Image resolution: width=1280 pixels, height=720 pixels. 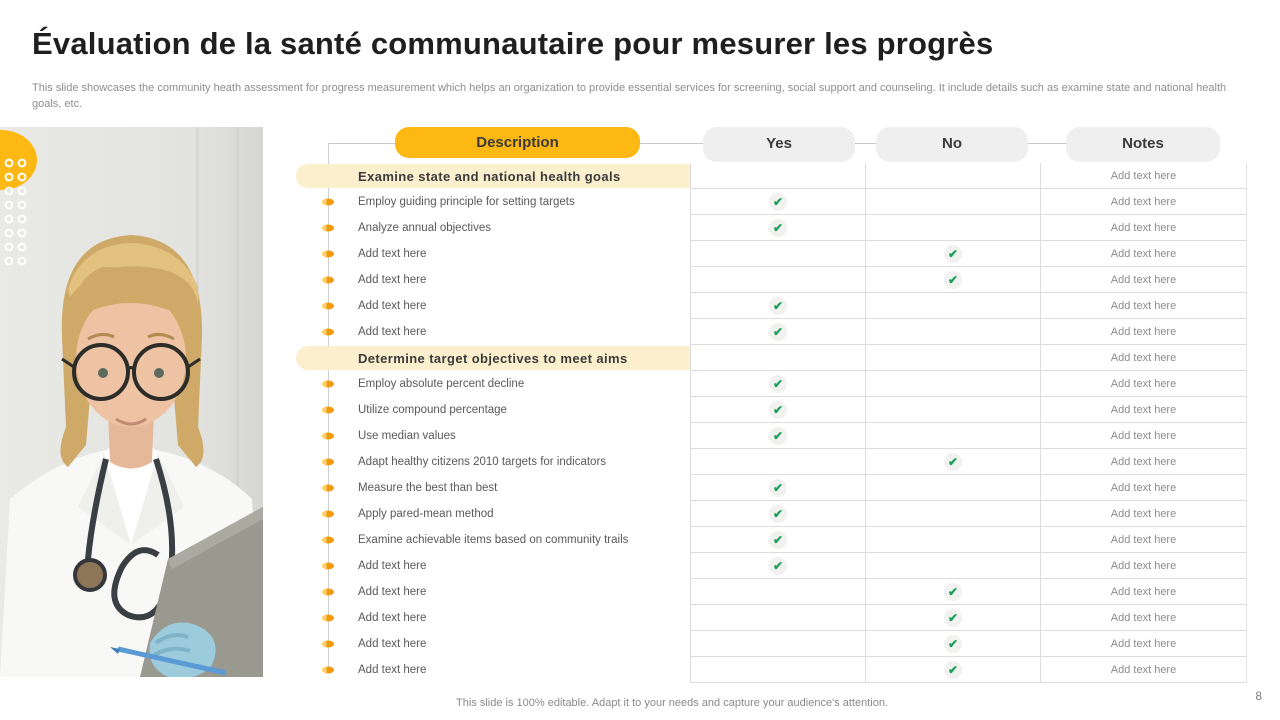 I want to click on description-cell: Measure the best than best, so click(x=500, y=488).